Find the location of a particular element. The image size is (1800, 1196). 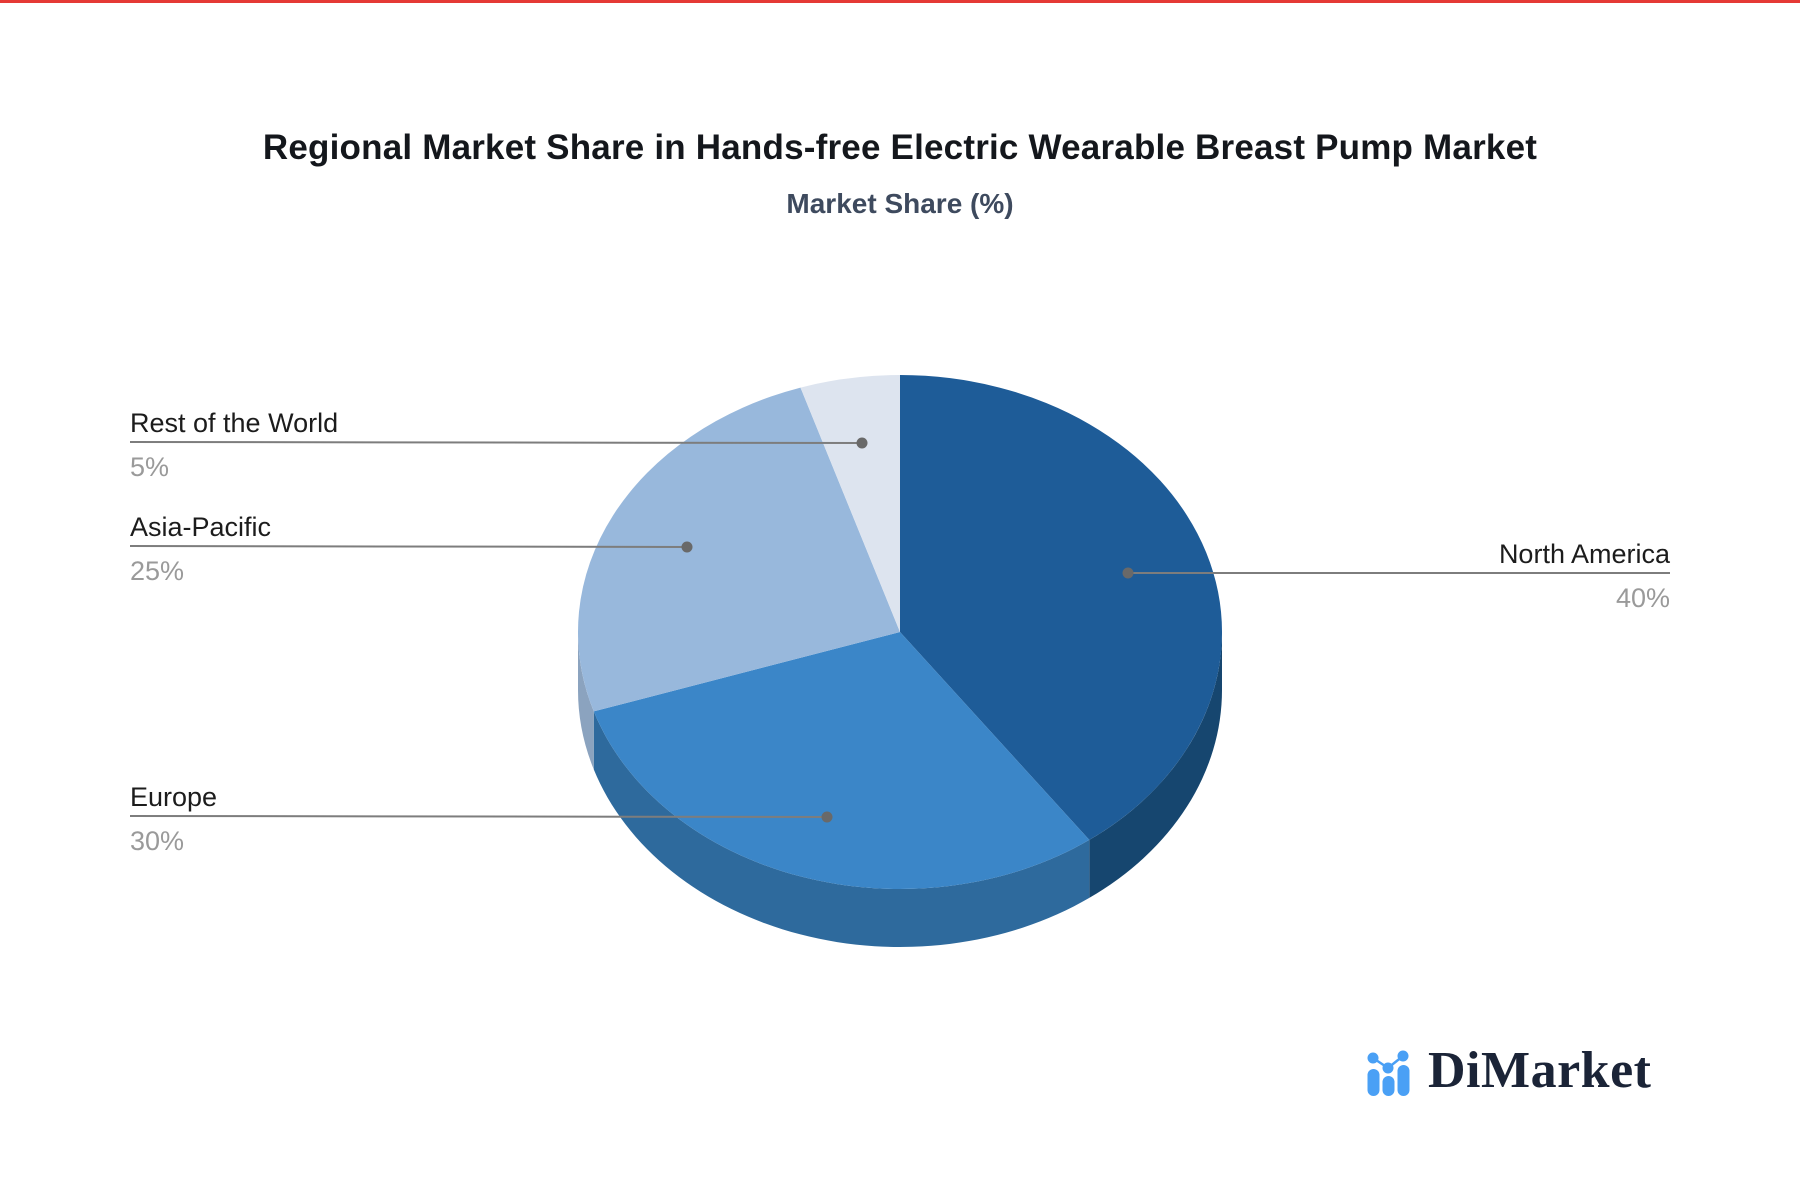

leader-line-asia-pacific is located at coordinates (408, 546).